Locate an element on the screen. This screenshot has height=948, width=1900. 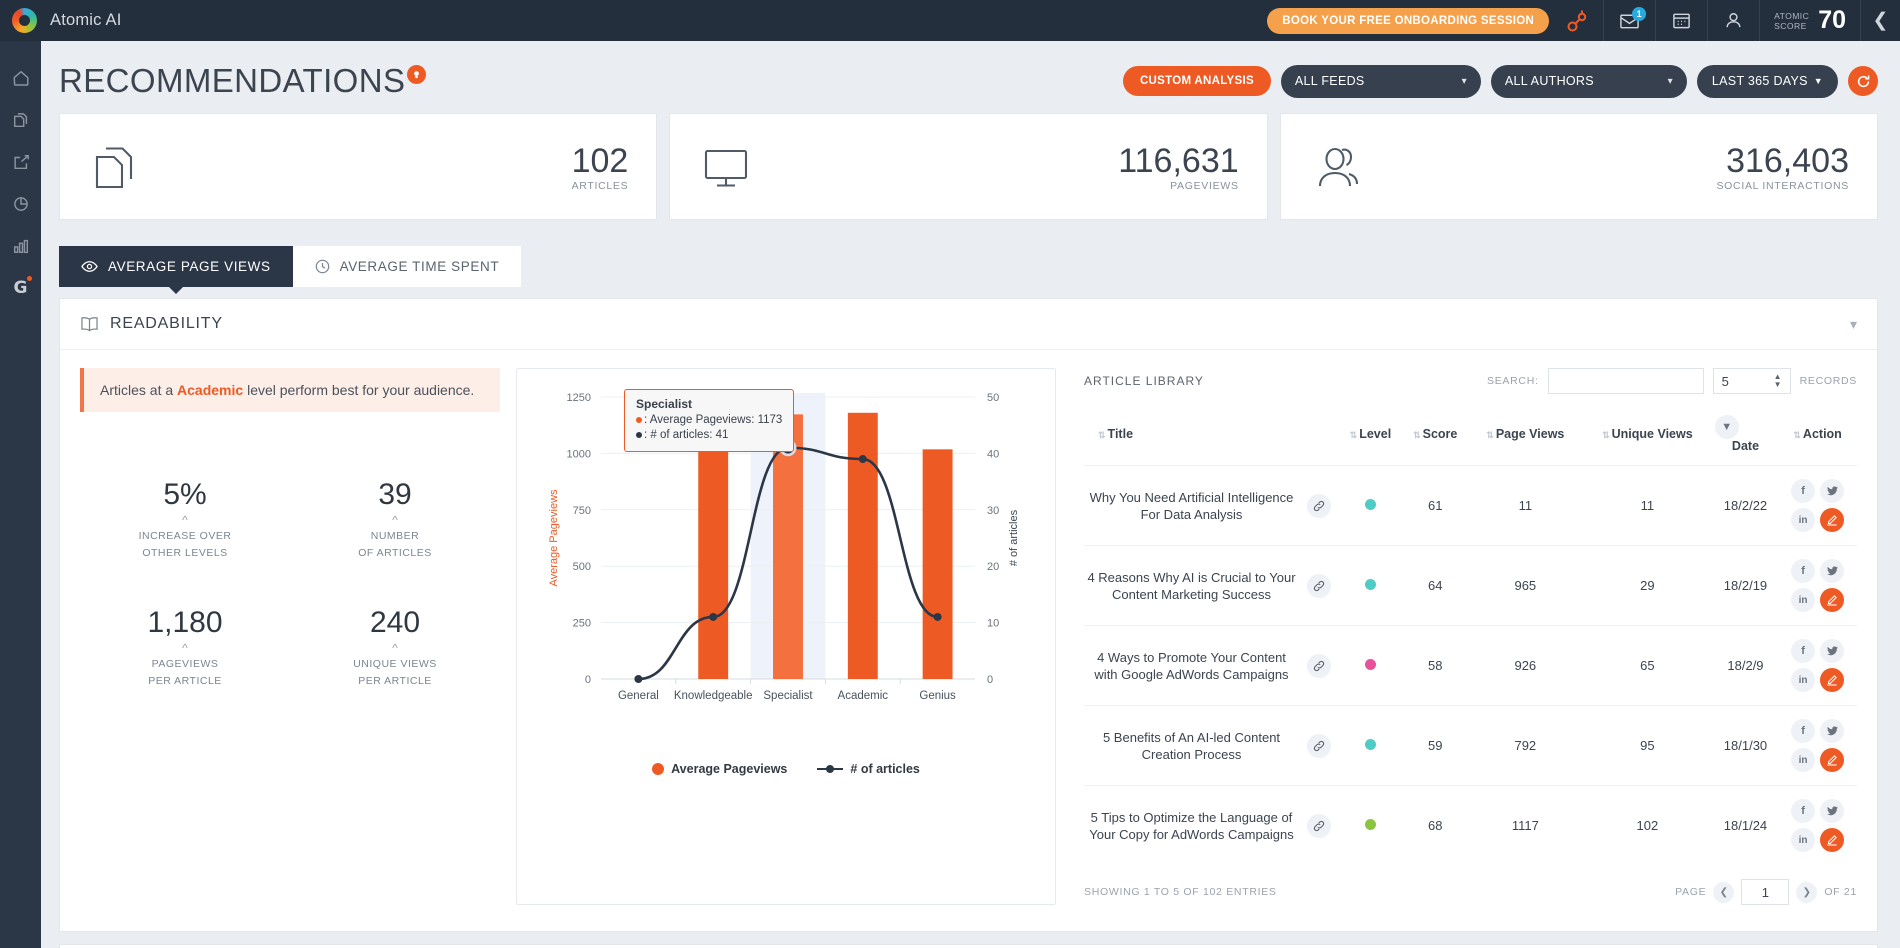
refresh-button is located at coordinates (1863, 81).